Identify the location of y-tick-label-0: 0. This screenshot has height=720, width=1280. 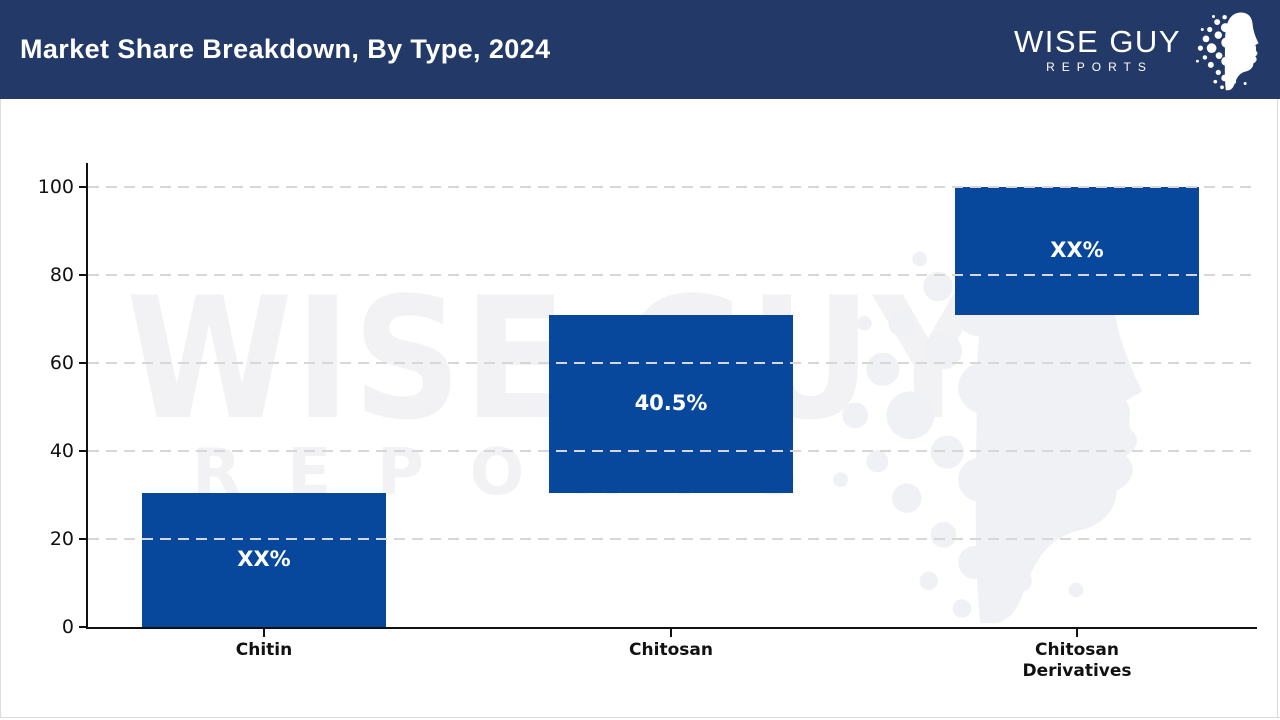
(67, 627).